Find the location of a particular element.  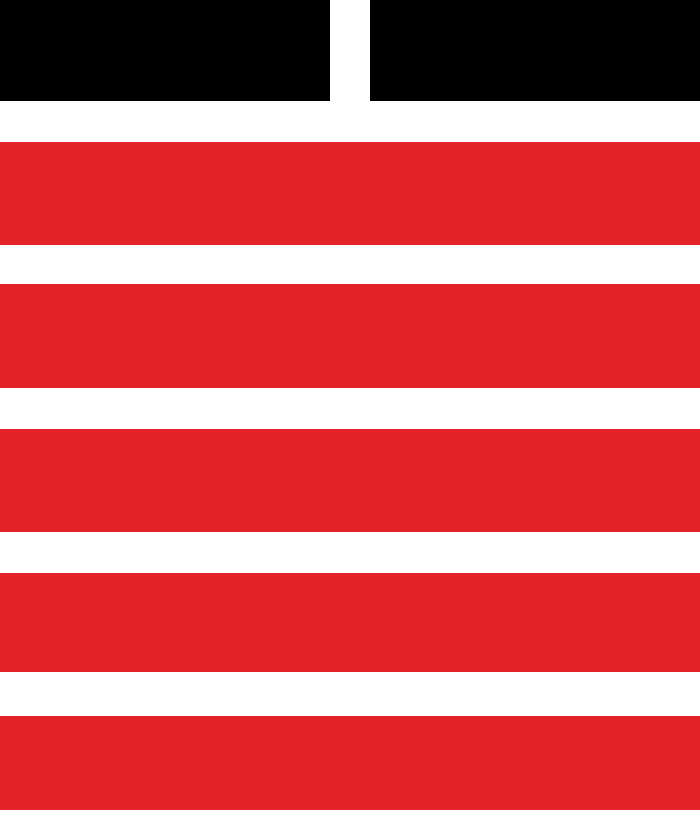

black-block-right is located at coordinates (535, 50).